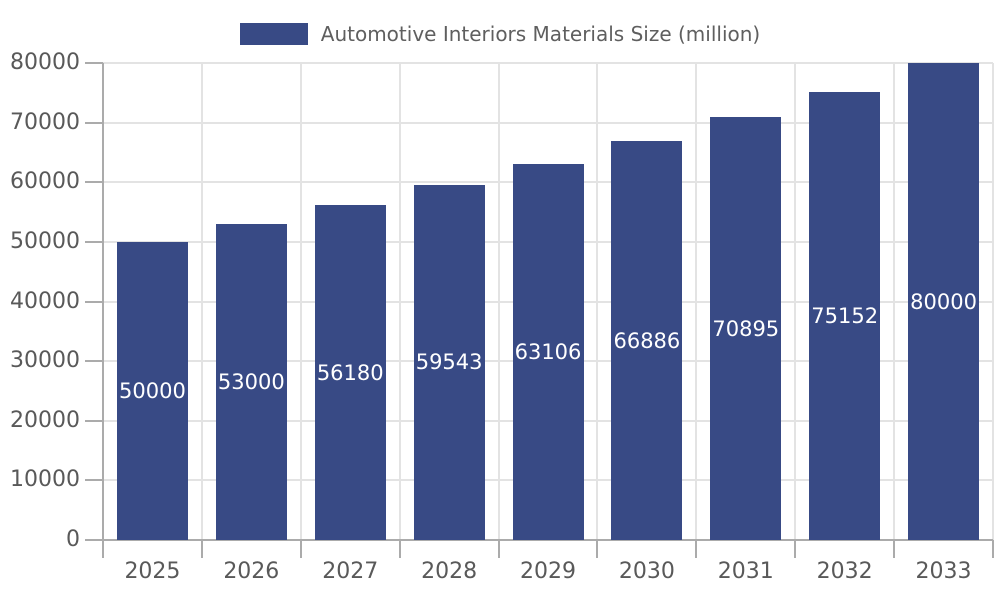 The width and height of the screenshot is (1000, 600). What do you see at coordinates (943, 571) in the screenshot?
I see `x-axis-label: 2033` at bounding box center [943, 571].